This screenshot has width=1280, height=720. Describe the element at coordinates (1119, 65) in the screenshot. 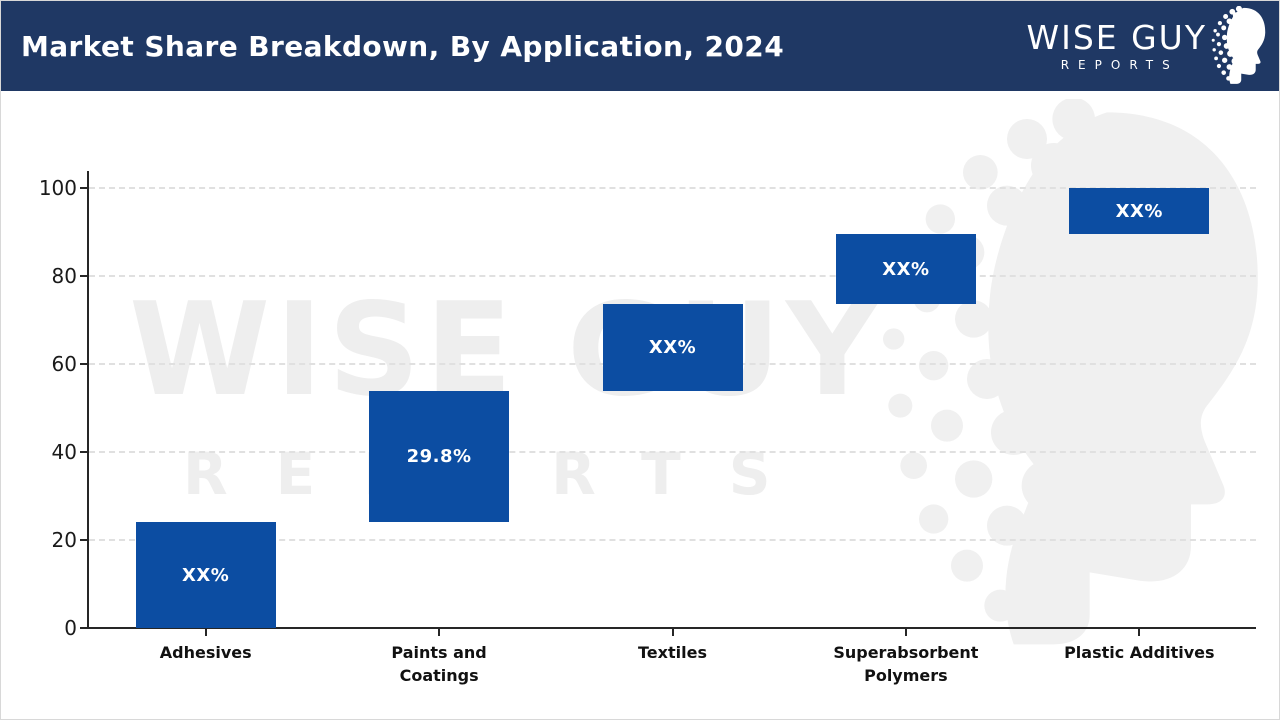

I see `brand-name-bottom: REPORTS` at that location.